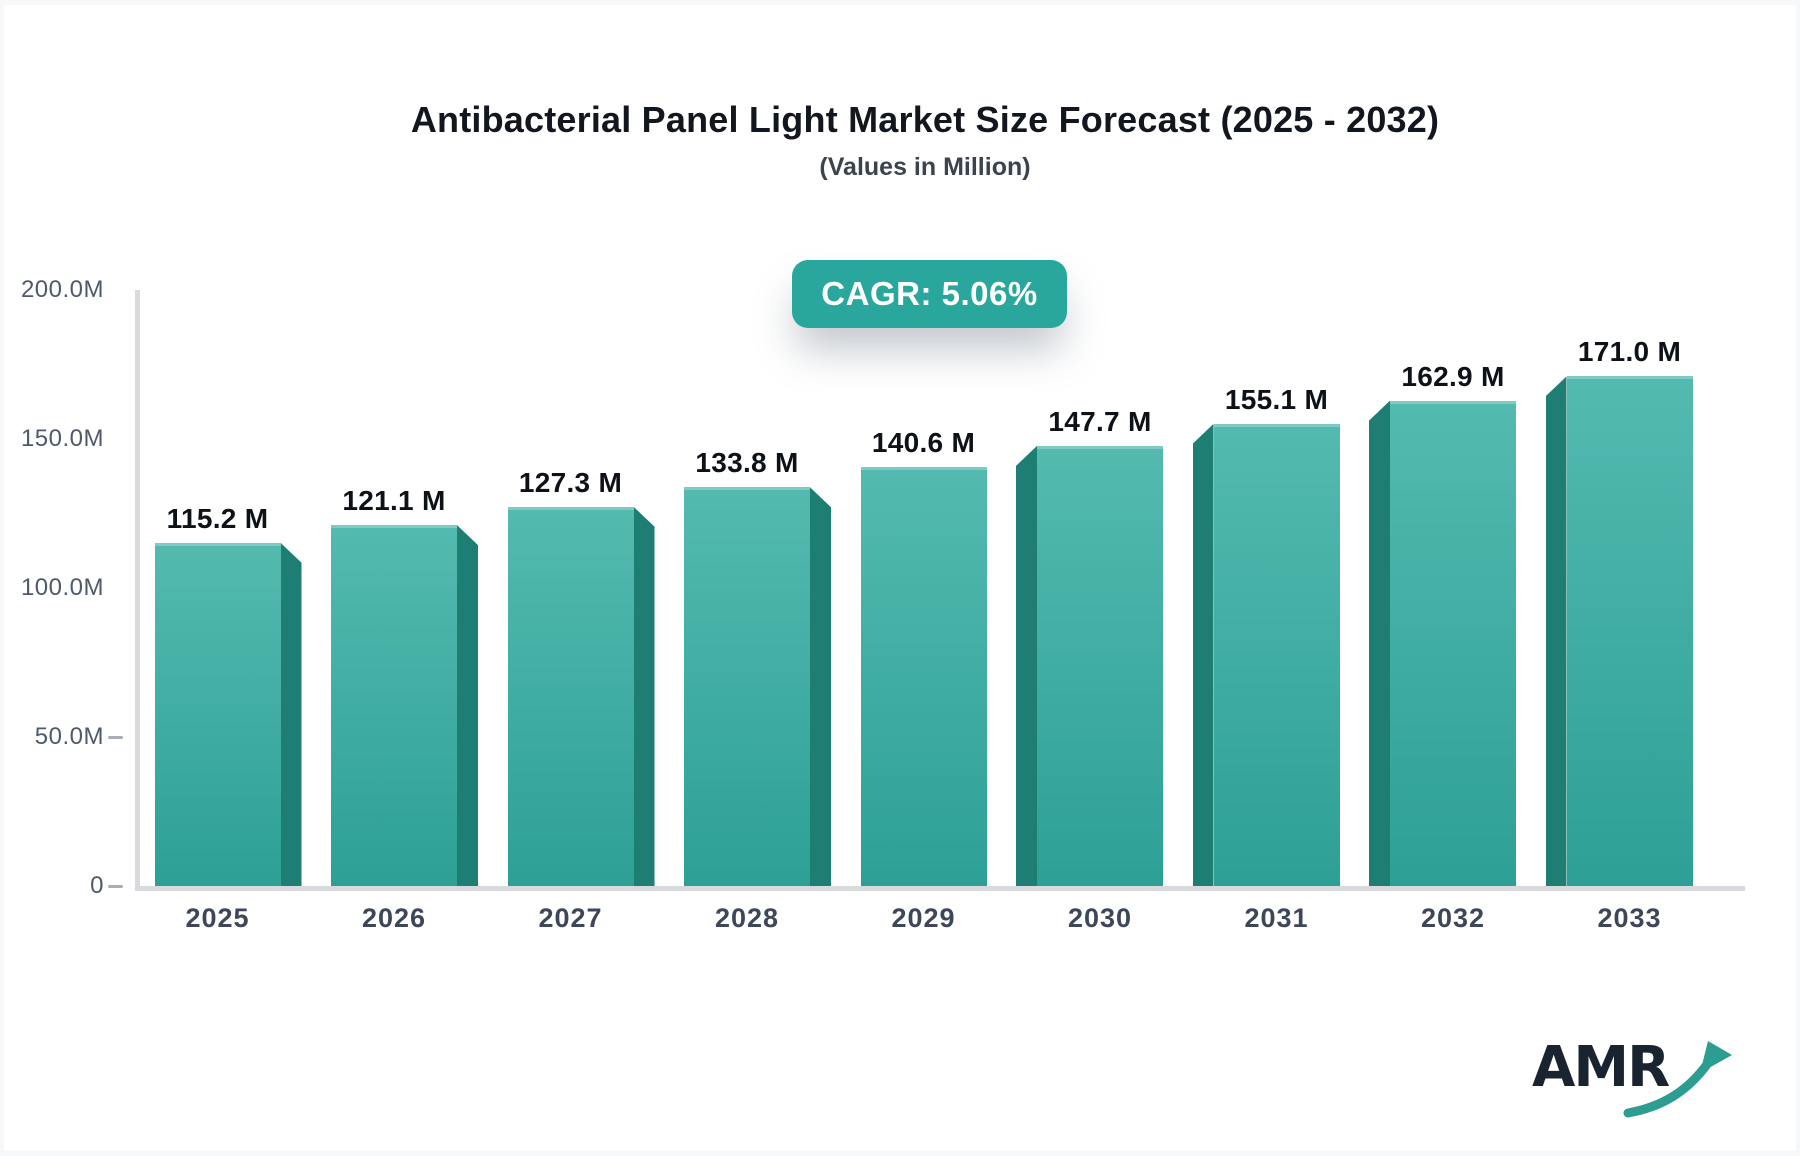 This screenshot has width=1800, height=1156. I want to click on x-axis-label-2026: 2026, so click(394, 918).